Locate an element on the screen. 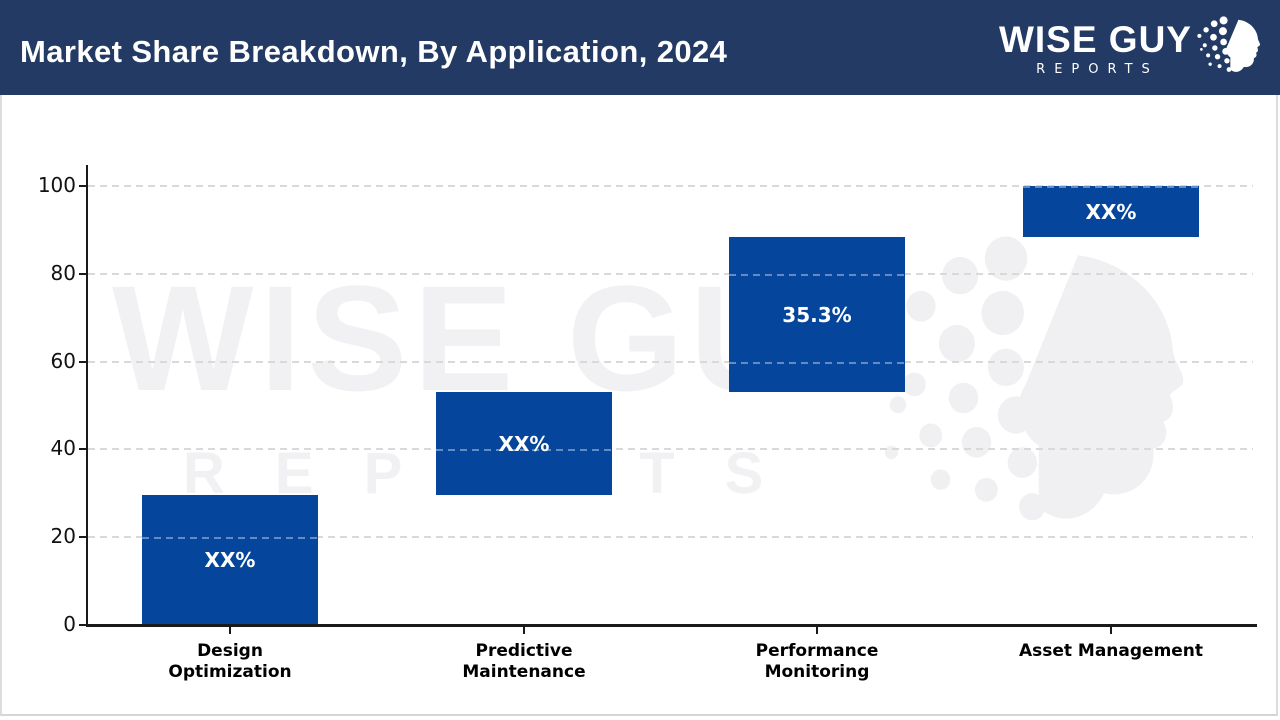  x-category-label: Predictive Maintenance is located at coordinates (524, 662).